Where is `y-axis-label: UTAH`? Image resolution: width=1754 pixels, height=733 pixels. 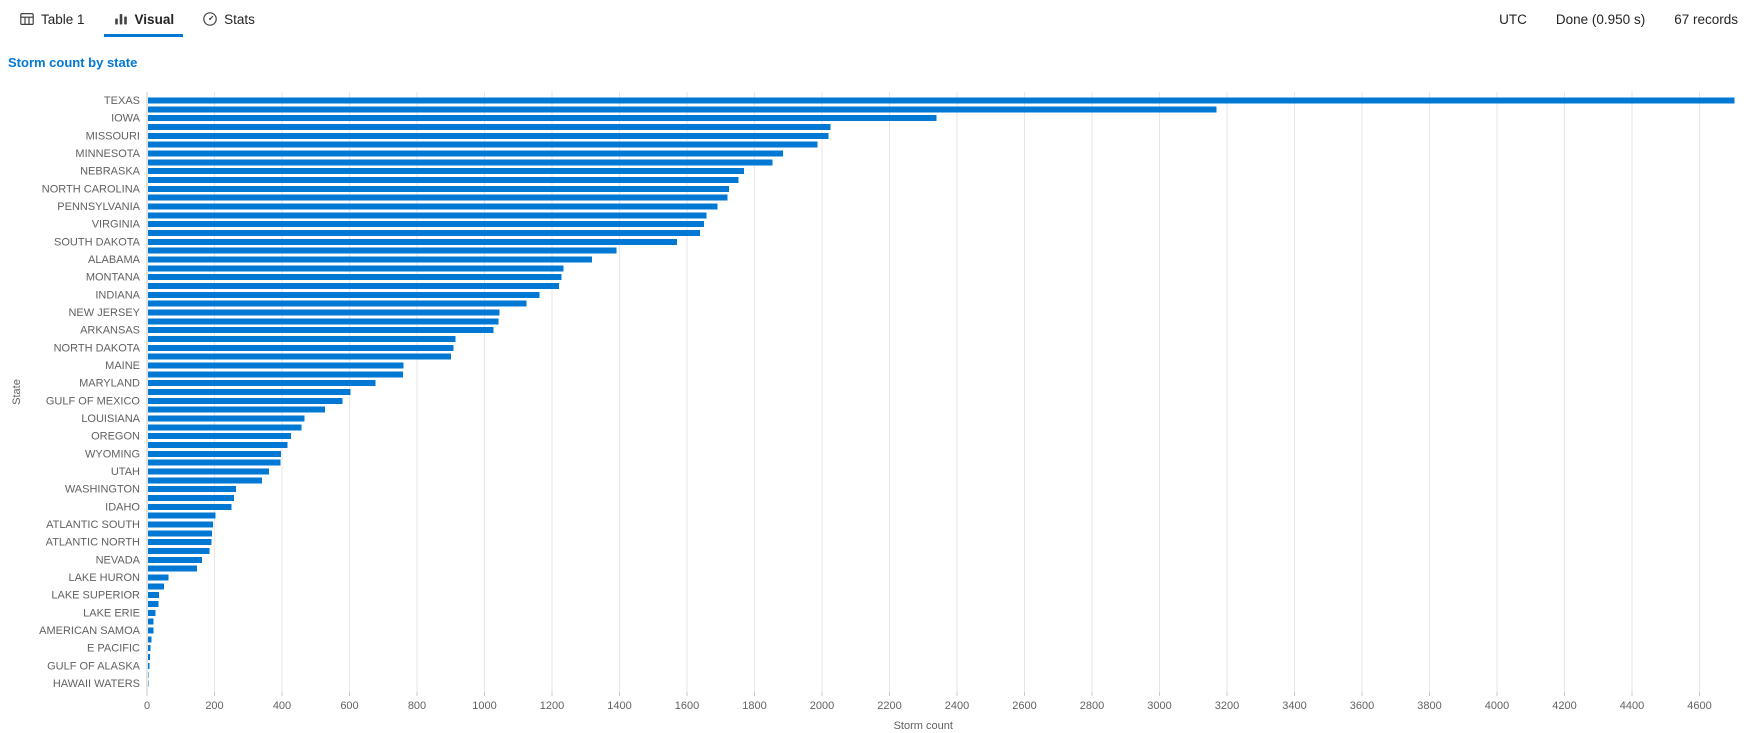 y-axis-label: UTAH is located at coordinates (125, 472).